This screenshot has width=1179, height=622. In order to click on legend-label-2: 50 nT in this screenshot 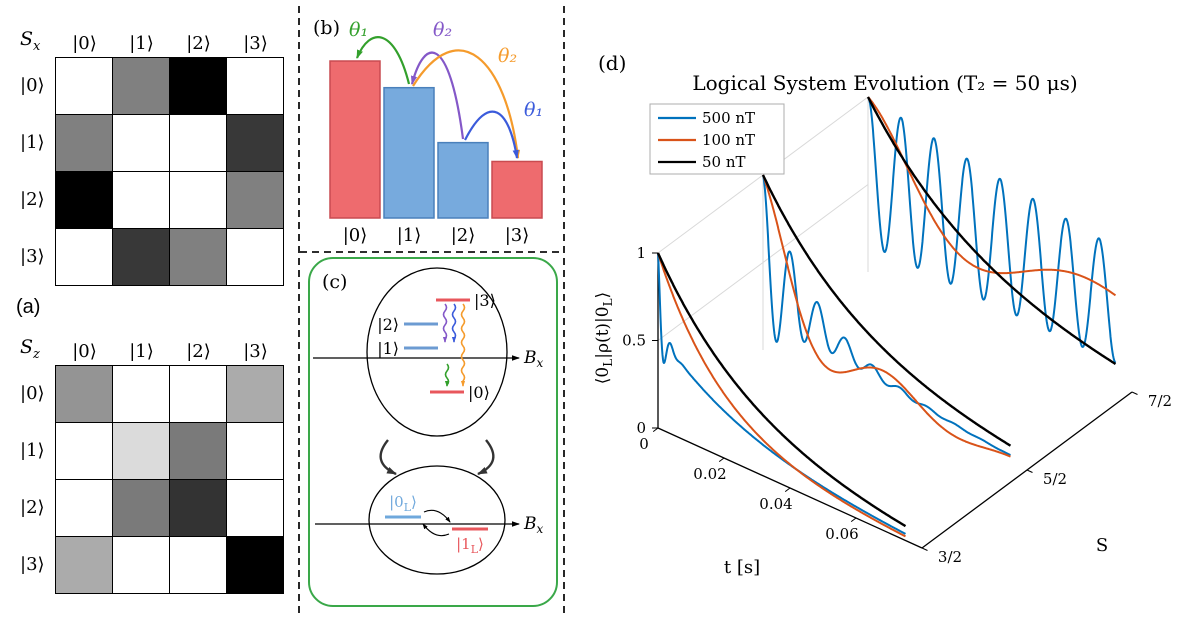, I will do `click(724, 162)`.